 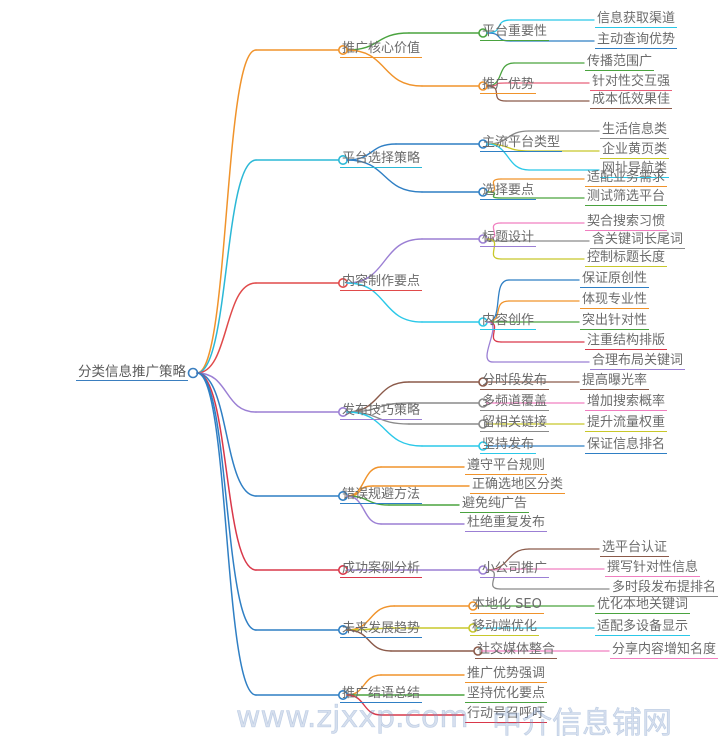 I want to click on leaf-node-1-2-2: 针对性交互强, so click(x=631, y=83).